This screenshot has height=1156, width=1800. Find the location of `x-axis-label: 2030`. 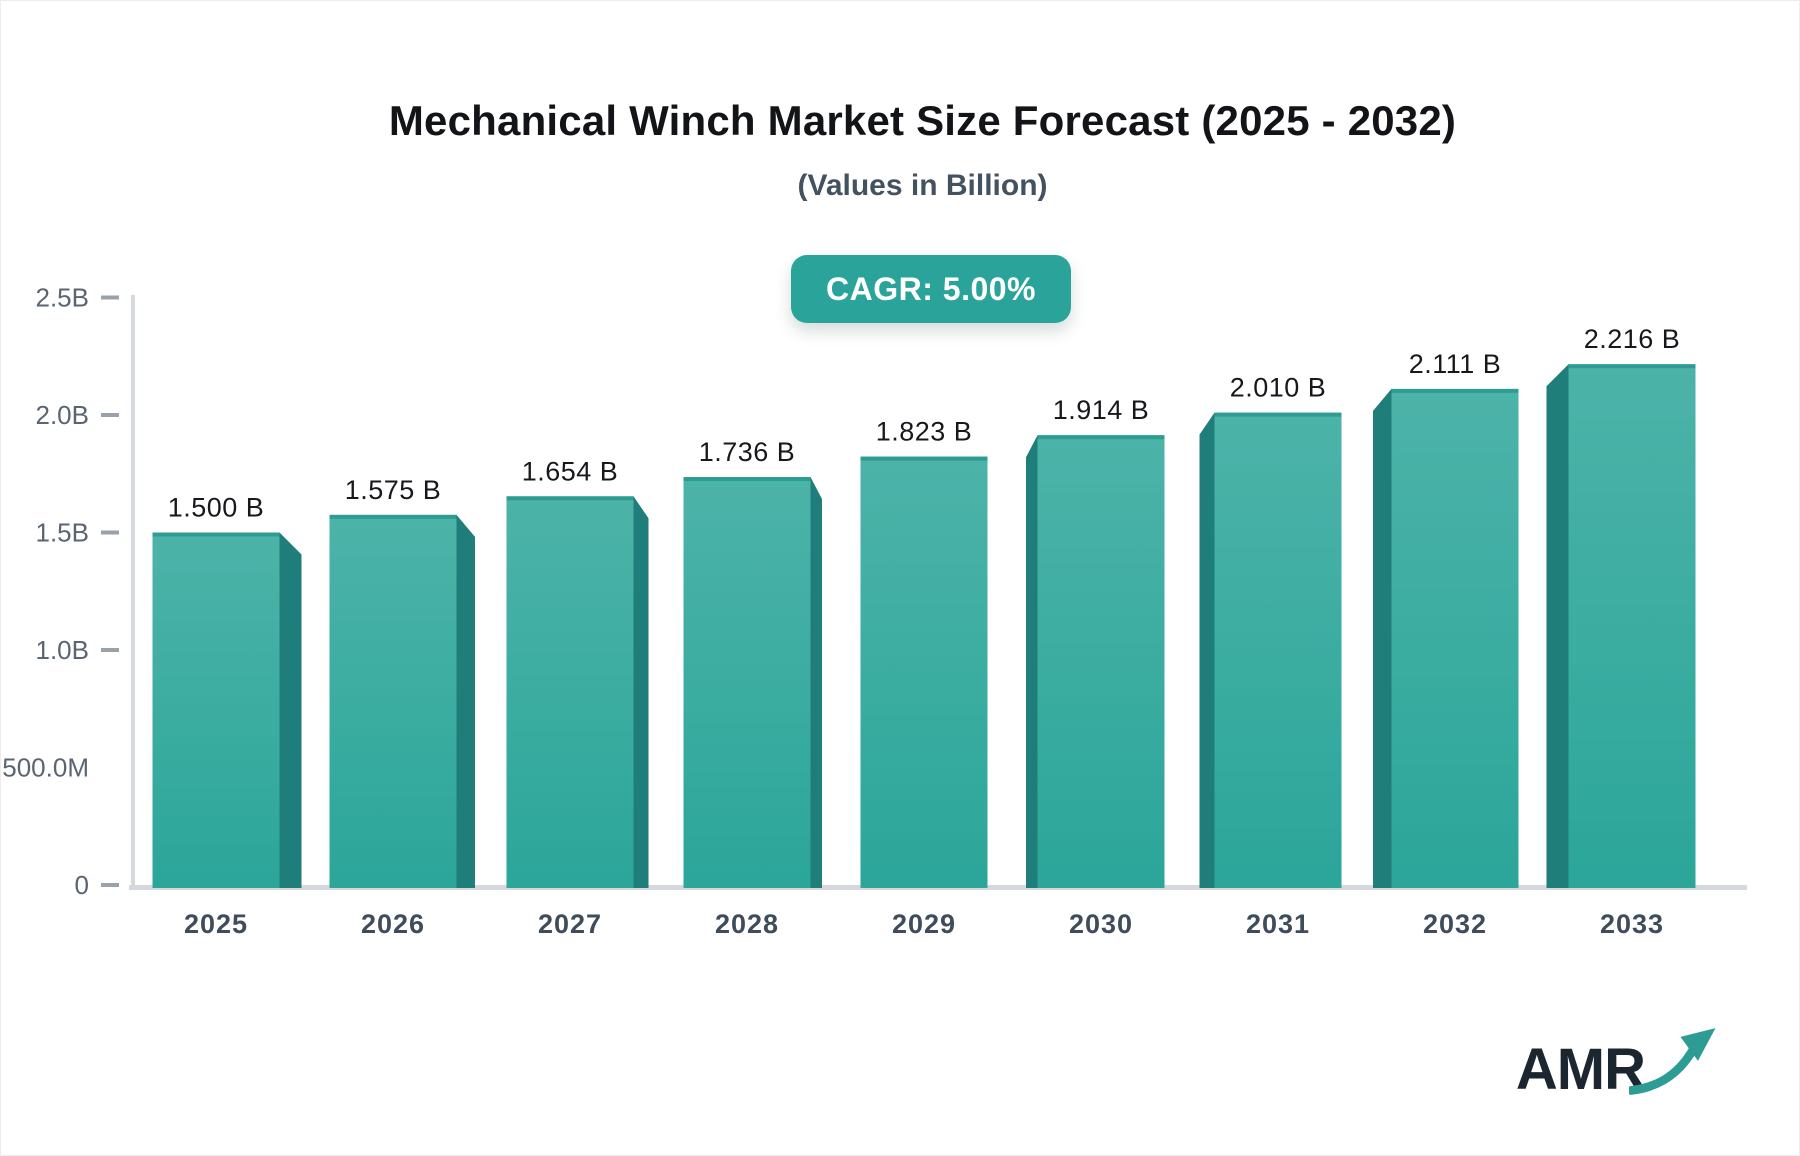

x-axis-label: 2030 is located at coordinates (1101, 924).